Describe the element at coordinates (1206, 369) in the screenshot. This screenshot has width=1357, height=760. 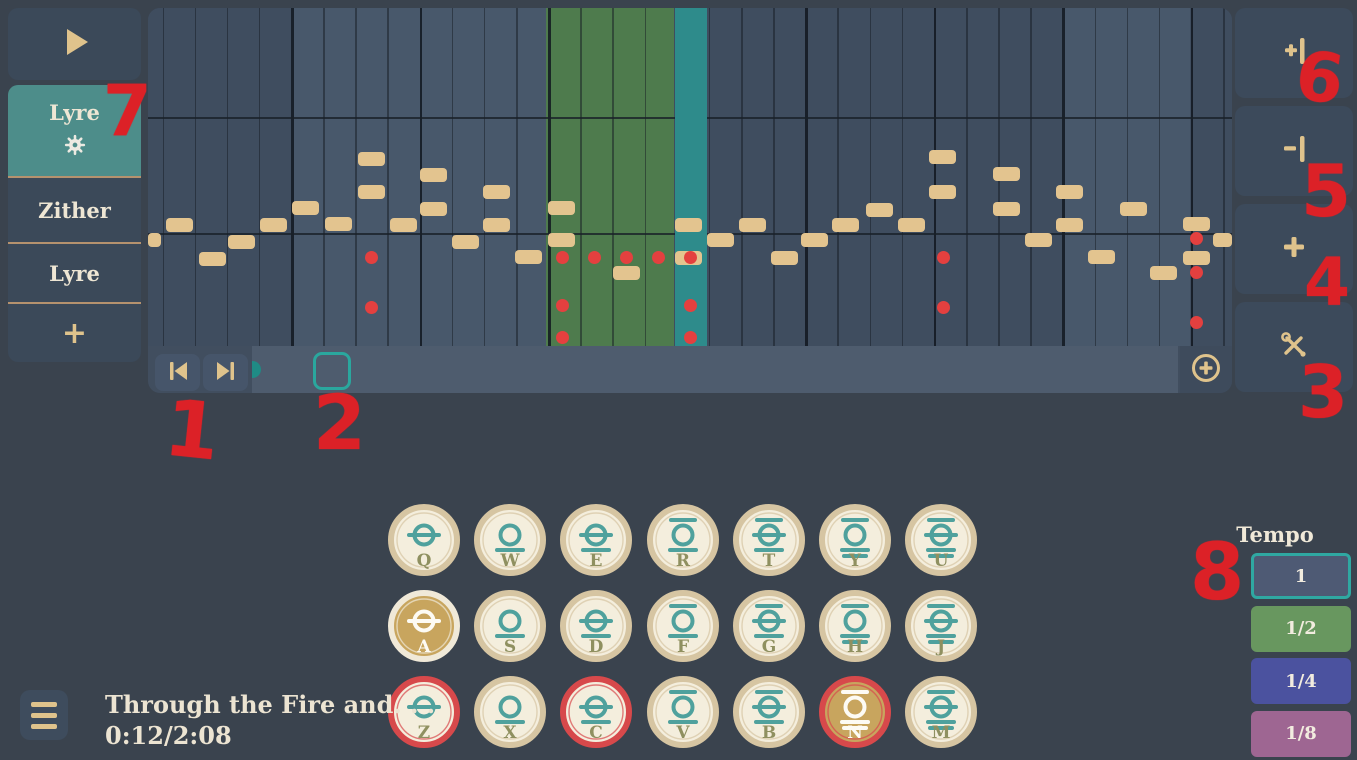
I see `timeline-zoom-add-button` at that location.